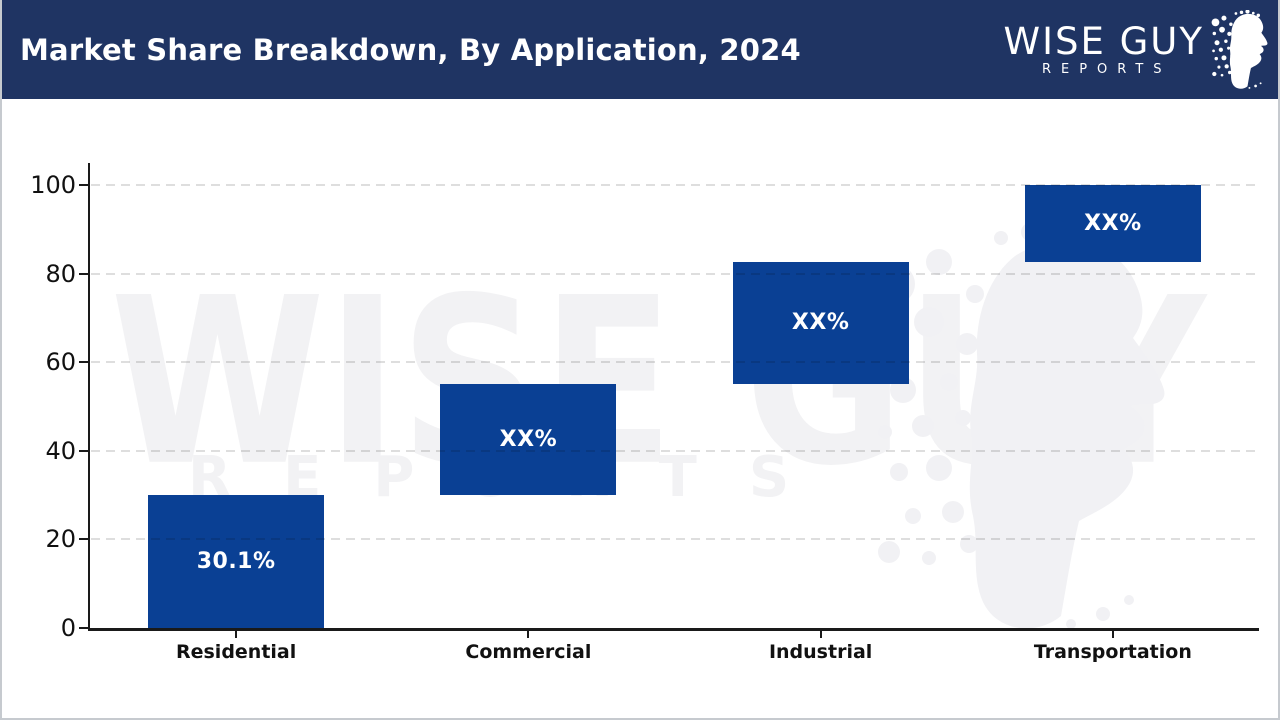  I want to click on y-tick-label: 80, so click(60, 273).